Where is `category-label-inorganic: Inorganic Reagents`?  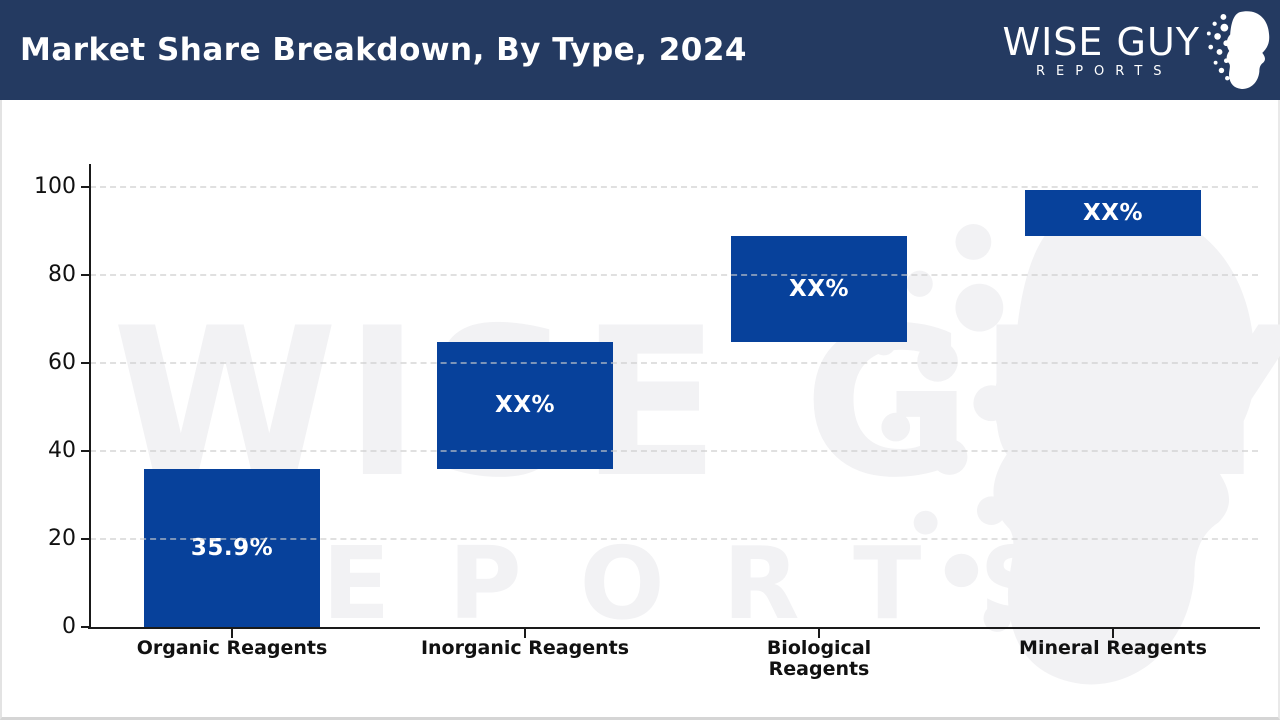 category-label-inorganic: Inorganic Reagents is located at coordinates (525, 648).